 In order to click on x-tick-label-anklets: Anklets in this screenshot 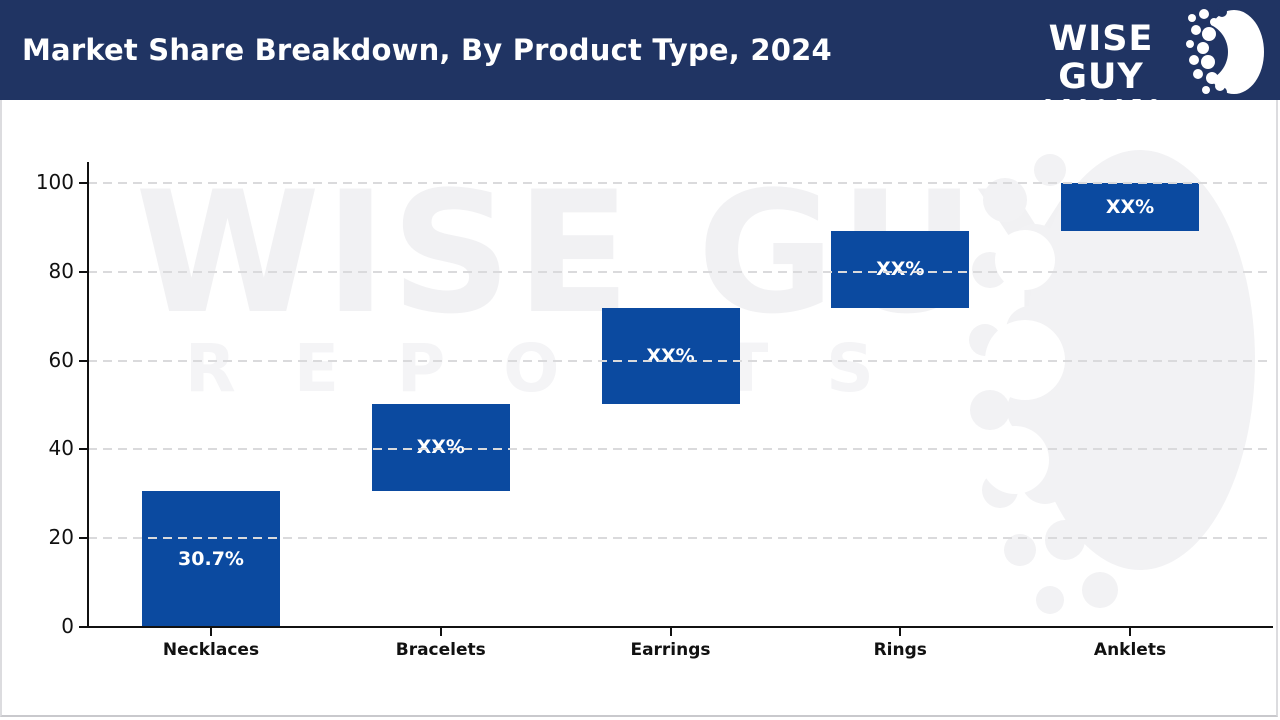, I will do `click(1130, 650)`.